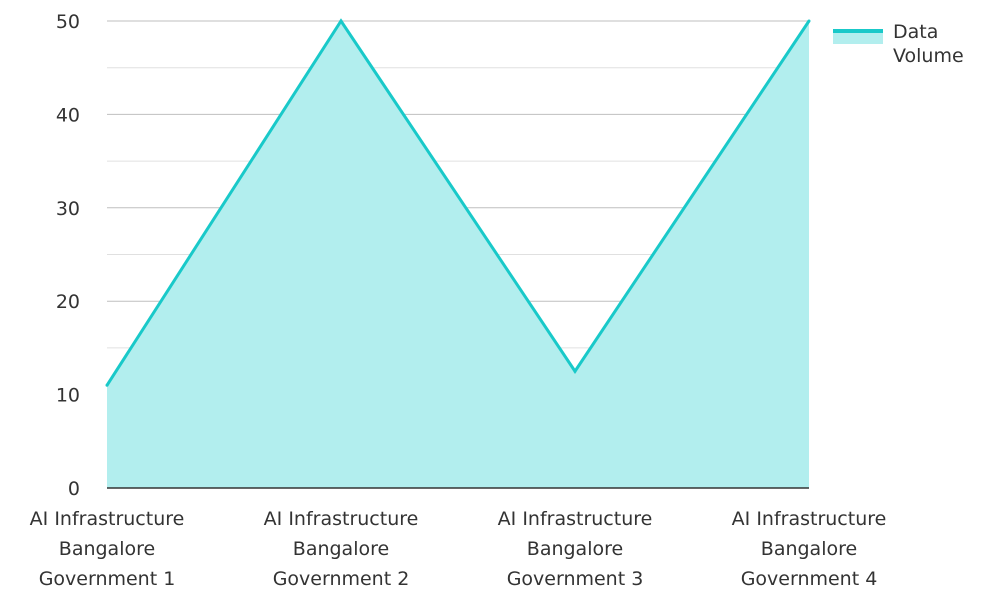  I want to click on x-tick-label: AI Infrastructure Bangalore Government 3, so click(575, 549).